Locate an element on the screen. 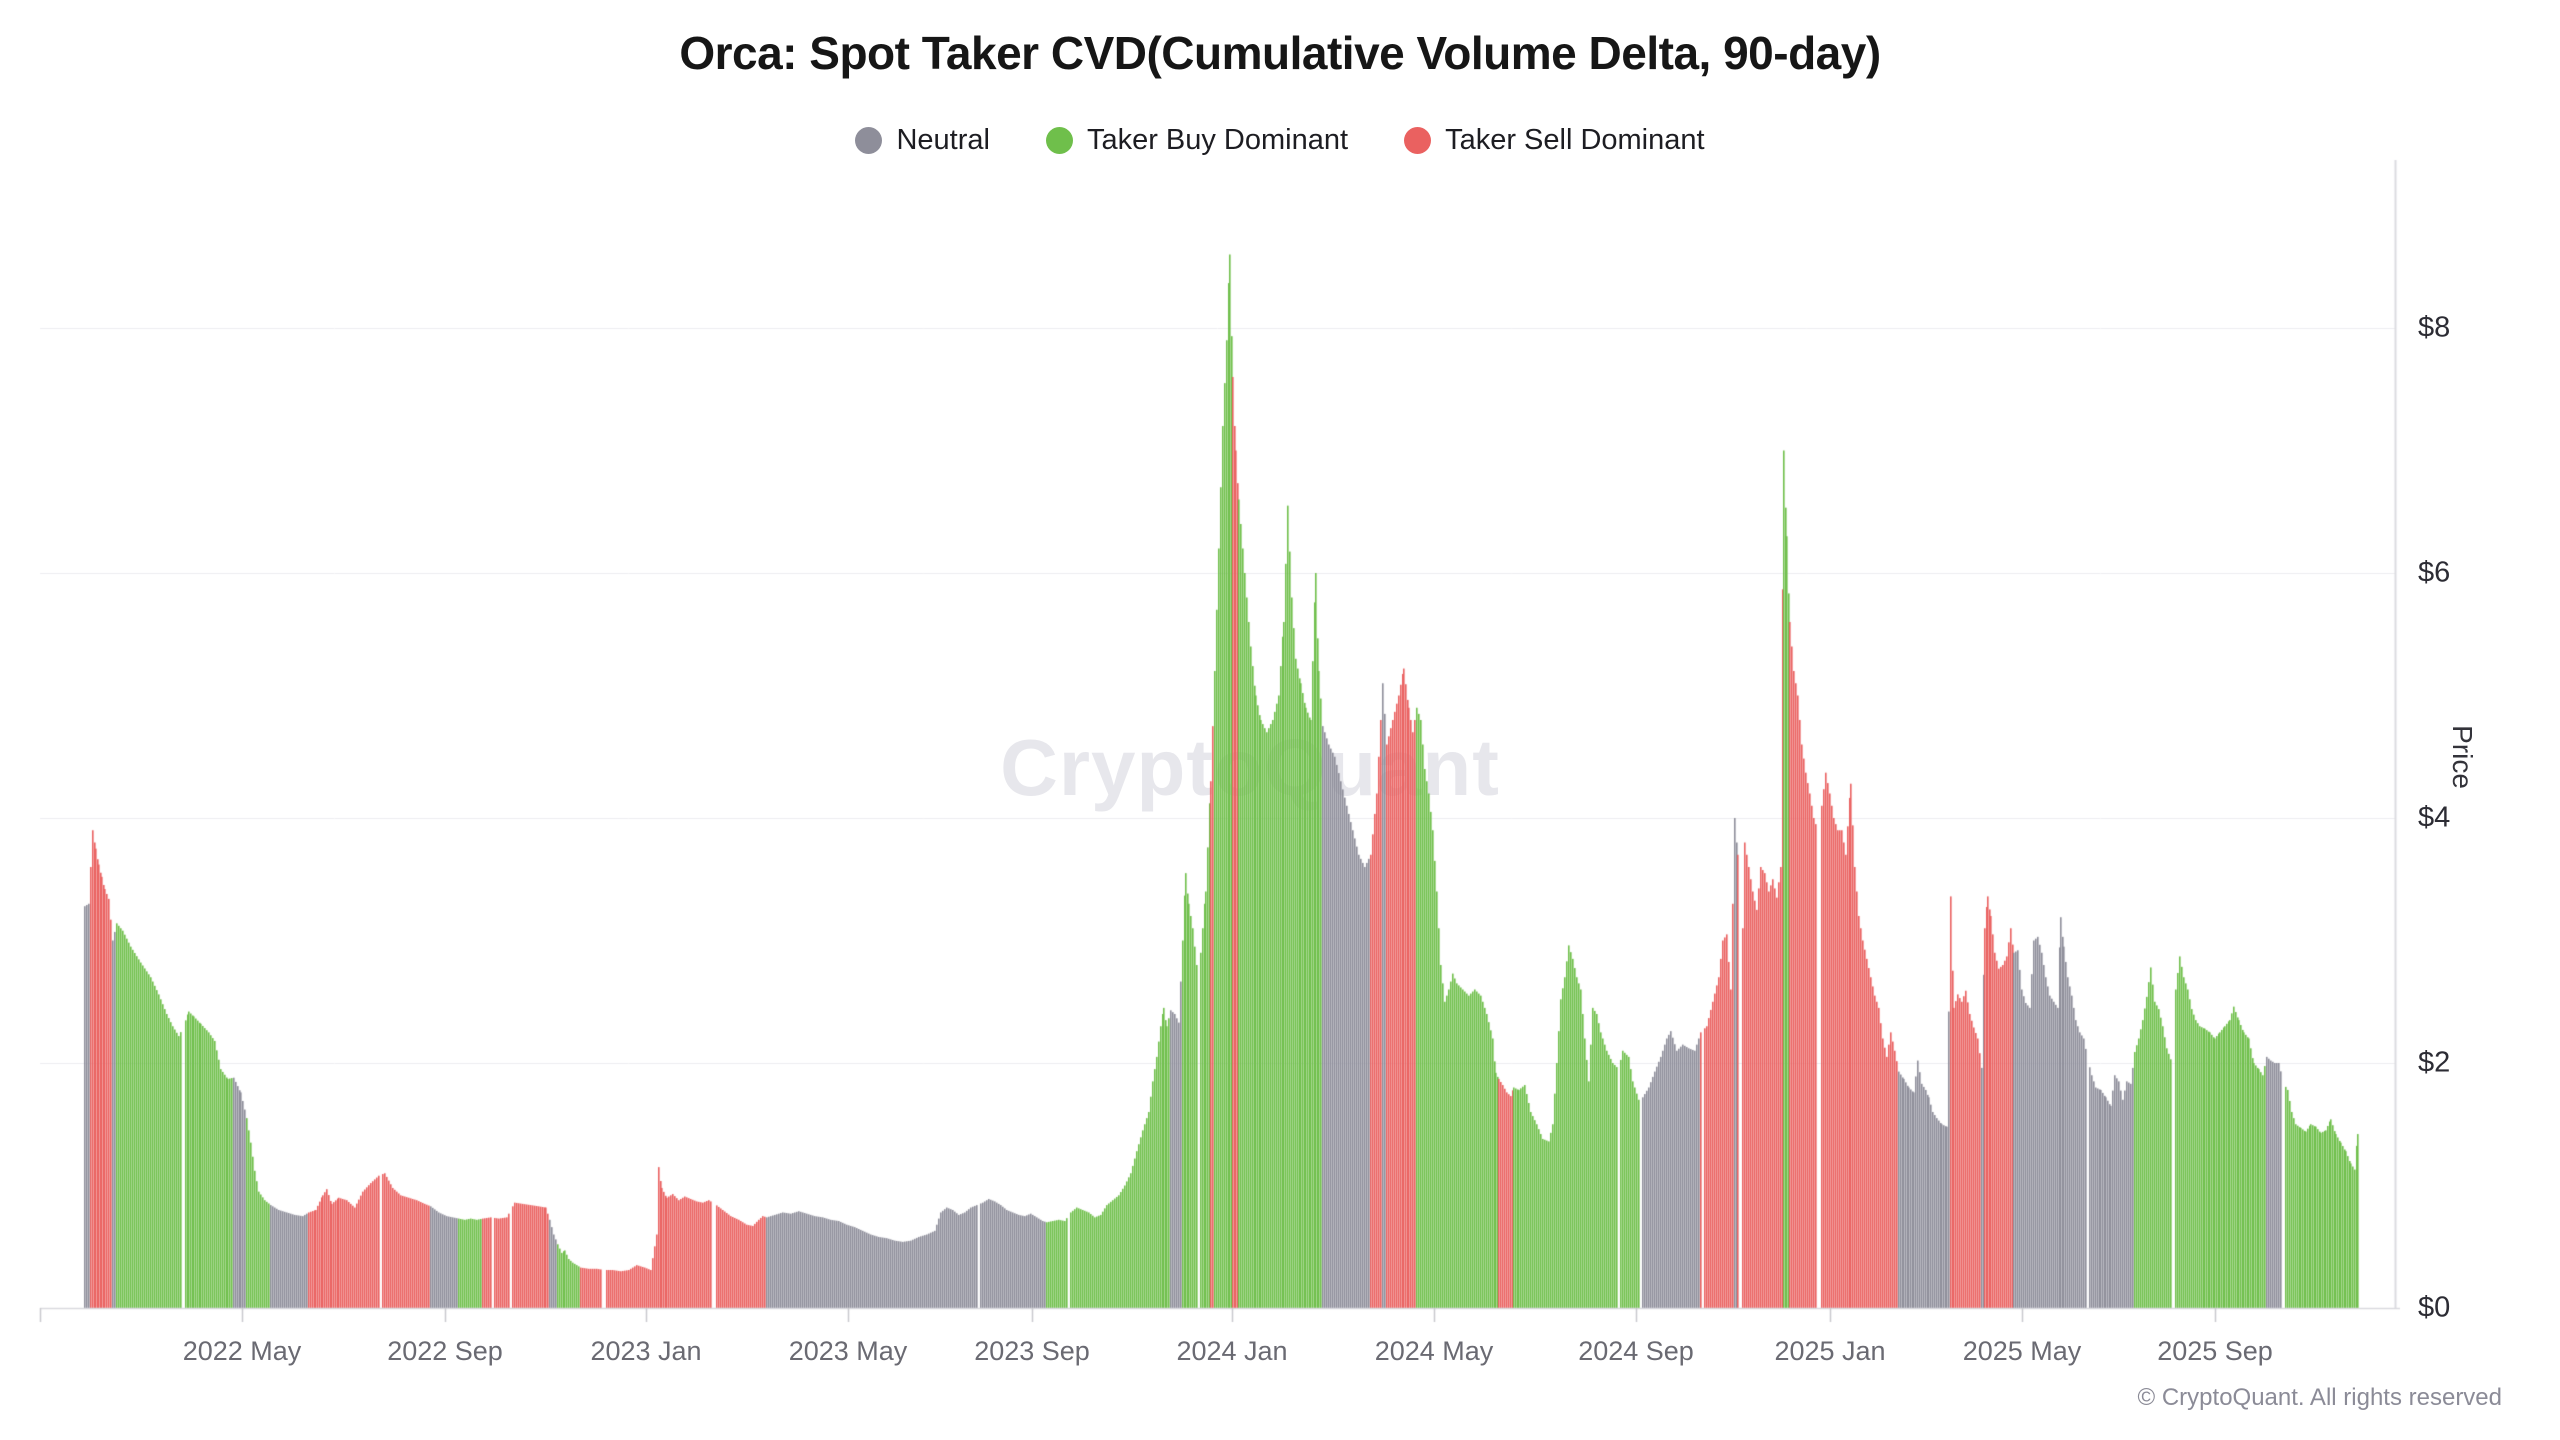  x-tick-label: 2022 Sep is located at coordinates (445, 1351).